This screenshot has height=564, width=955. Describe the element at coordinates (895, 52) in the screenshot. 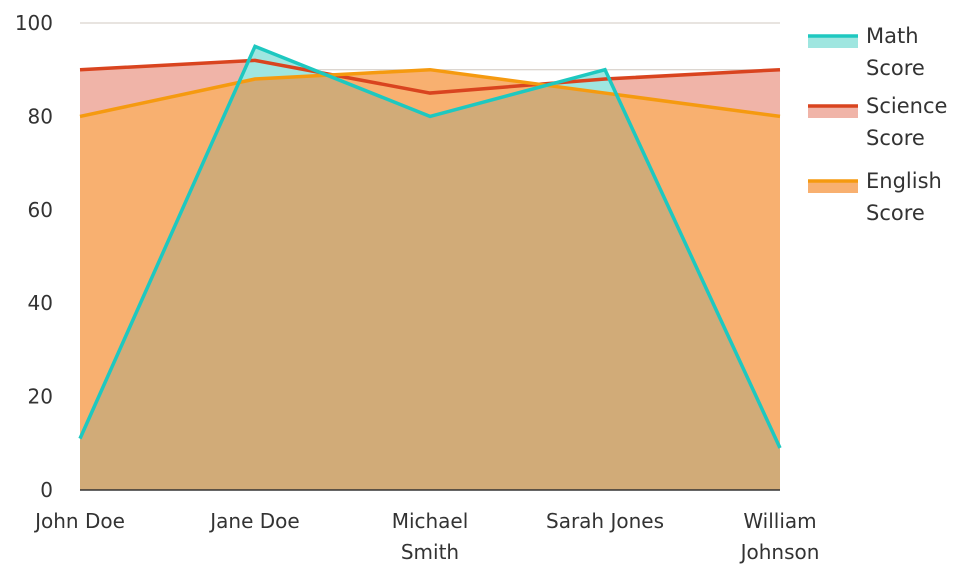

I see `legend-label: Math Score` at that location.